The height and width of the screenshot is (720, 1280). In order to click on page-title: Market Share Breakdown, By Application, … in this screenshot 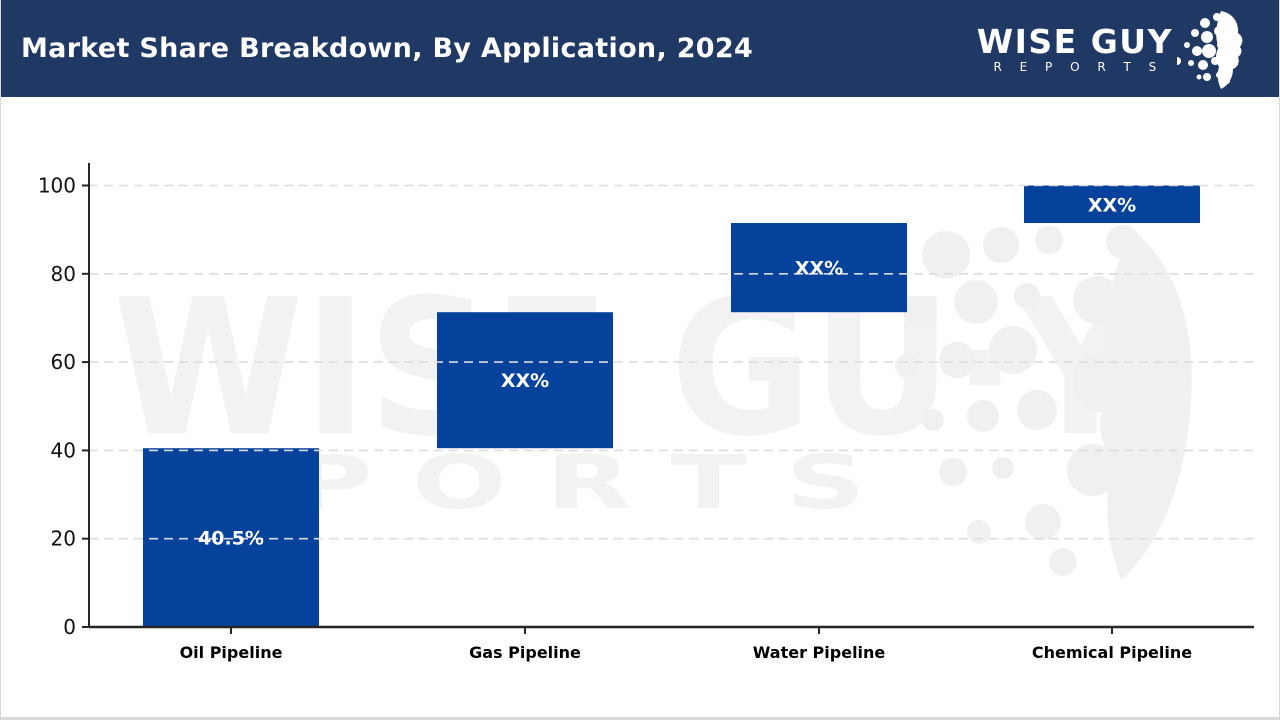, I will do `click(387, 48)`.